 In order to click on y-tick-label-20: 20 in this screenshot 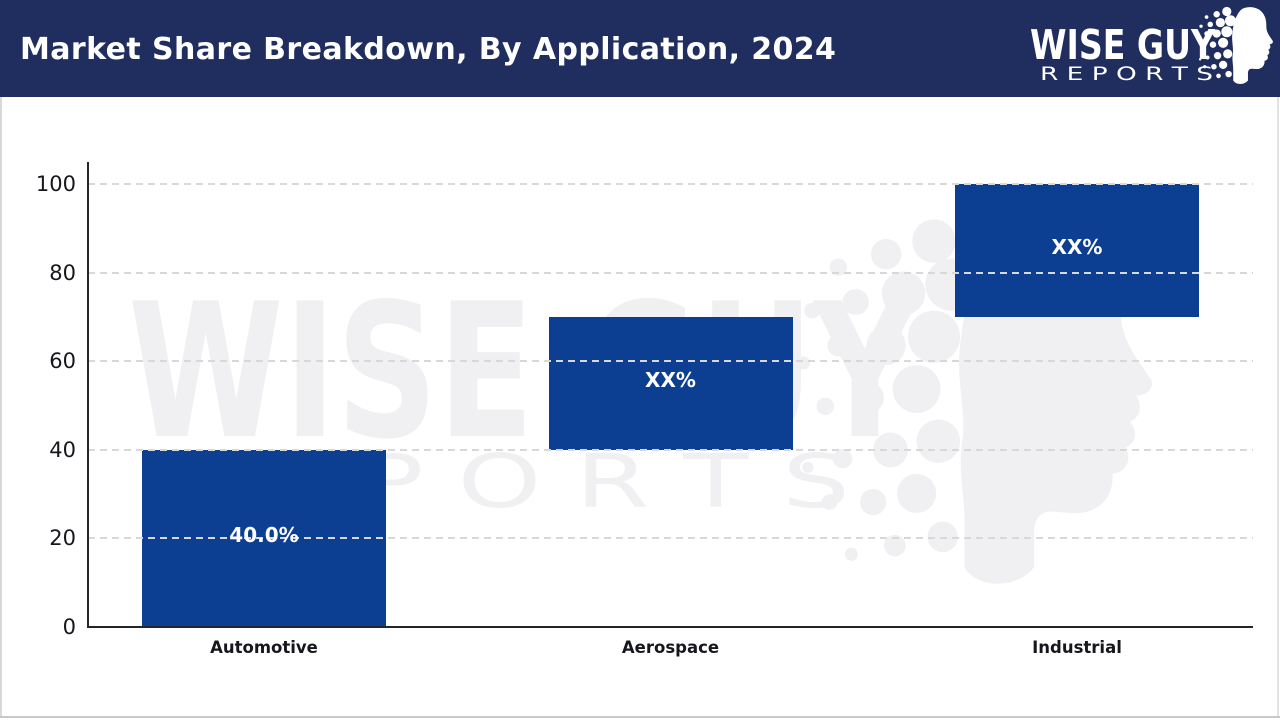, I will do `click(62, 538)`.